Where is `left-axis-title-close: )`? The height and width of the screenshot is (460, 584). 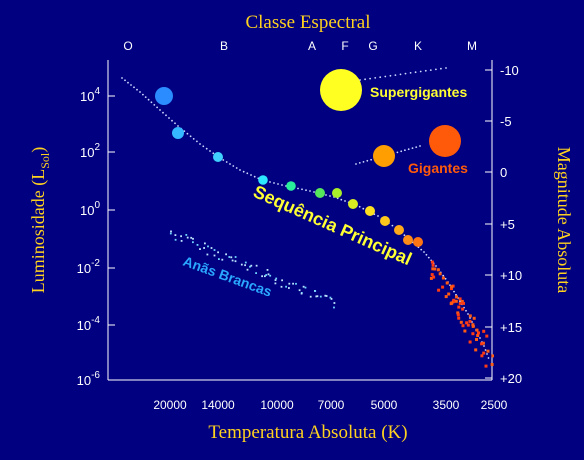 left-axis-title-close: ) is located at coordinates (38, 150).